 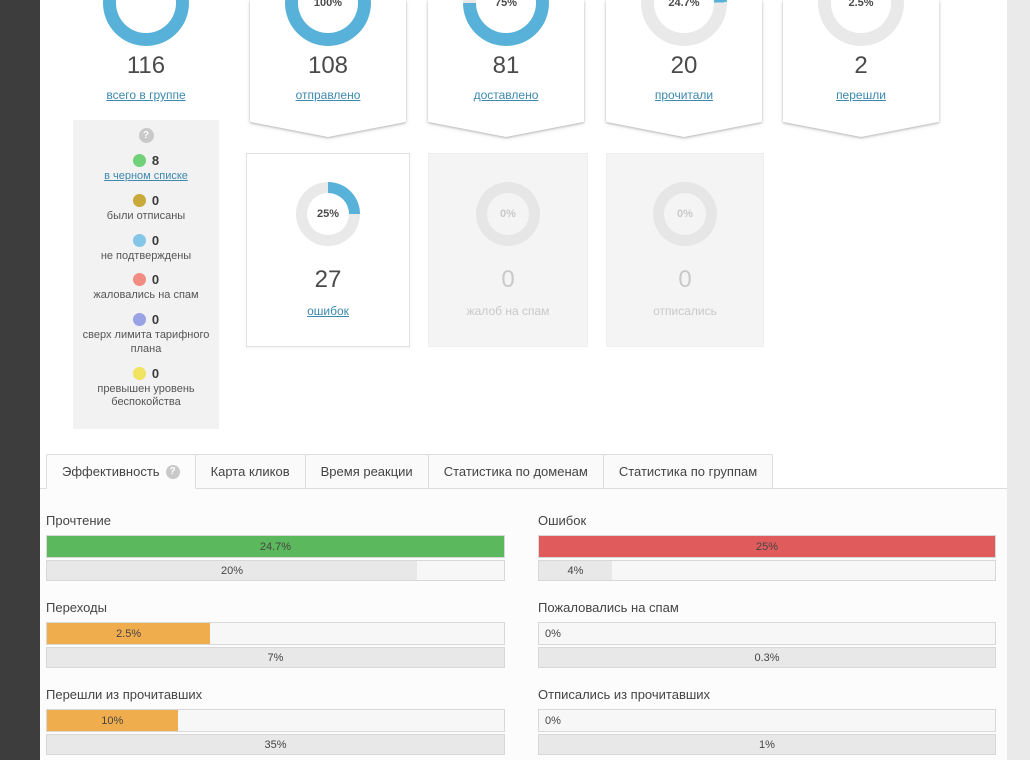 I want to click on total-group-link: всего в группе, so click(x=146, y=95).